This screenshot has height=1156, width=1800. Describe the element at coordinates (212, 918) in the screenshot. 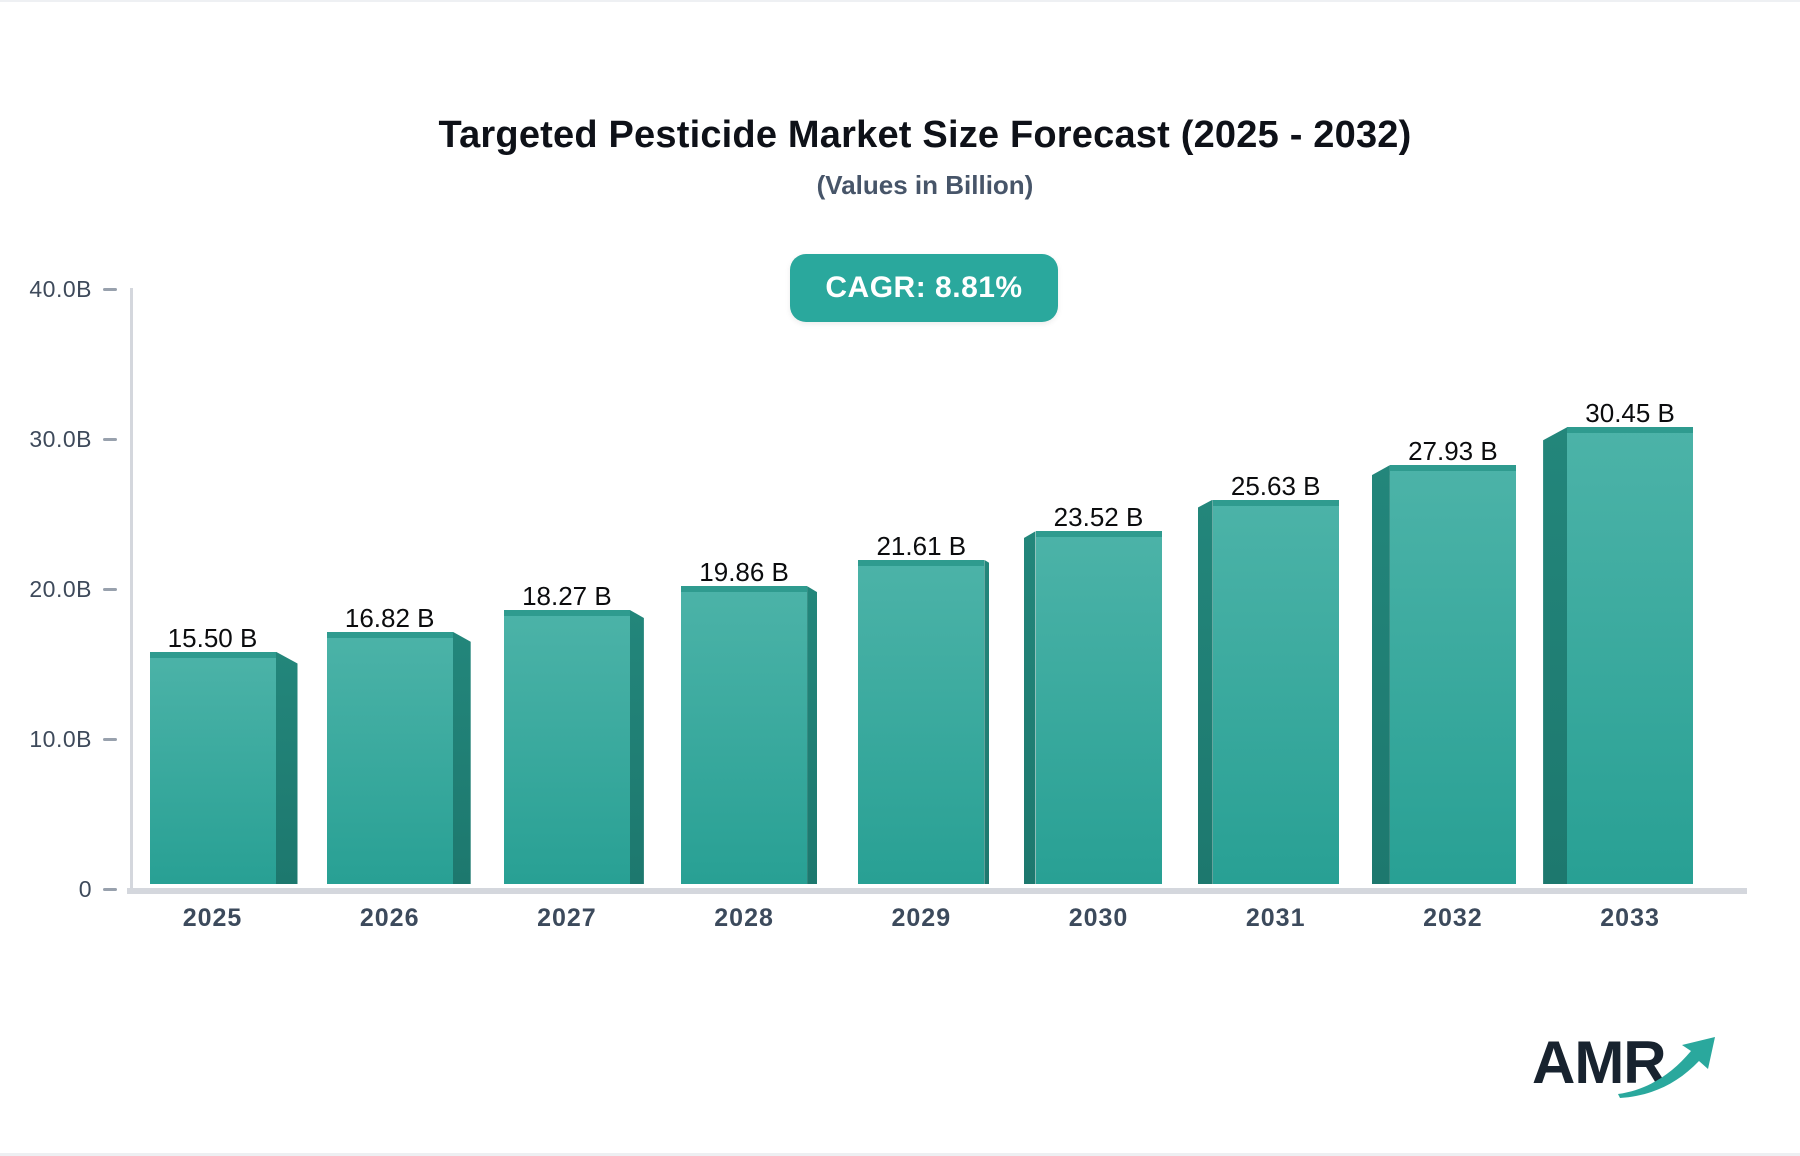

I see `x-axis-label-2025: 2025` at that location.